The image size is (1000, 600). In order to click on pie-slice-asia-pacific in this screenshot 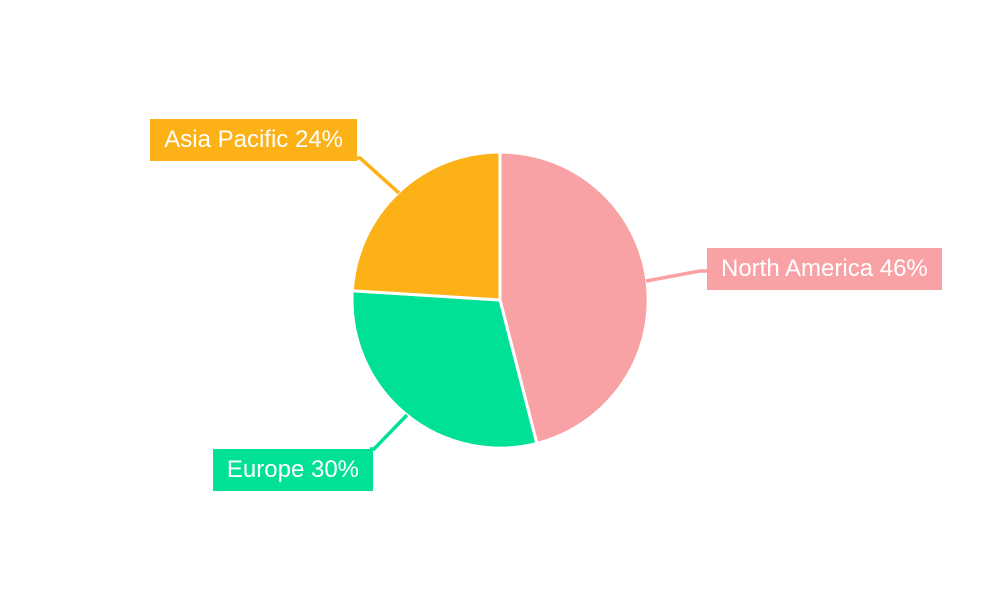, I will do `click(426, 226)`.